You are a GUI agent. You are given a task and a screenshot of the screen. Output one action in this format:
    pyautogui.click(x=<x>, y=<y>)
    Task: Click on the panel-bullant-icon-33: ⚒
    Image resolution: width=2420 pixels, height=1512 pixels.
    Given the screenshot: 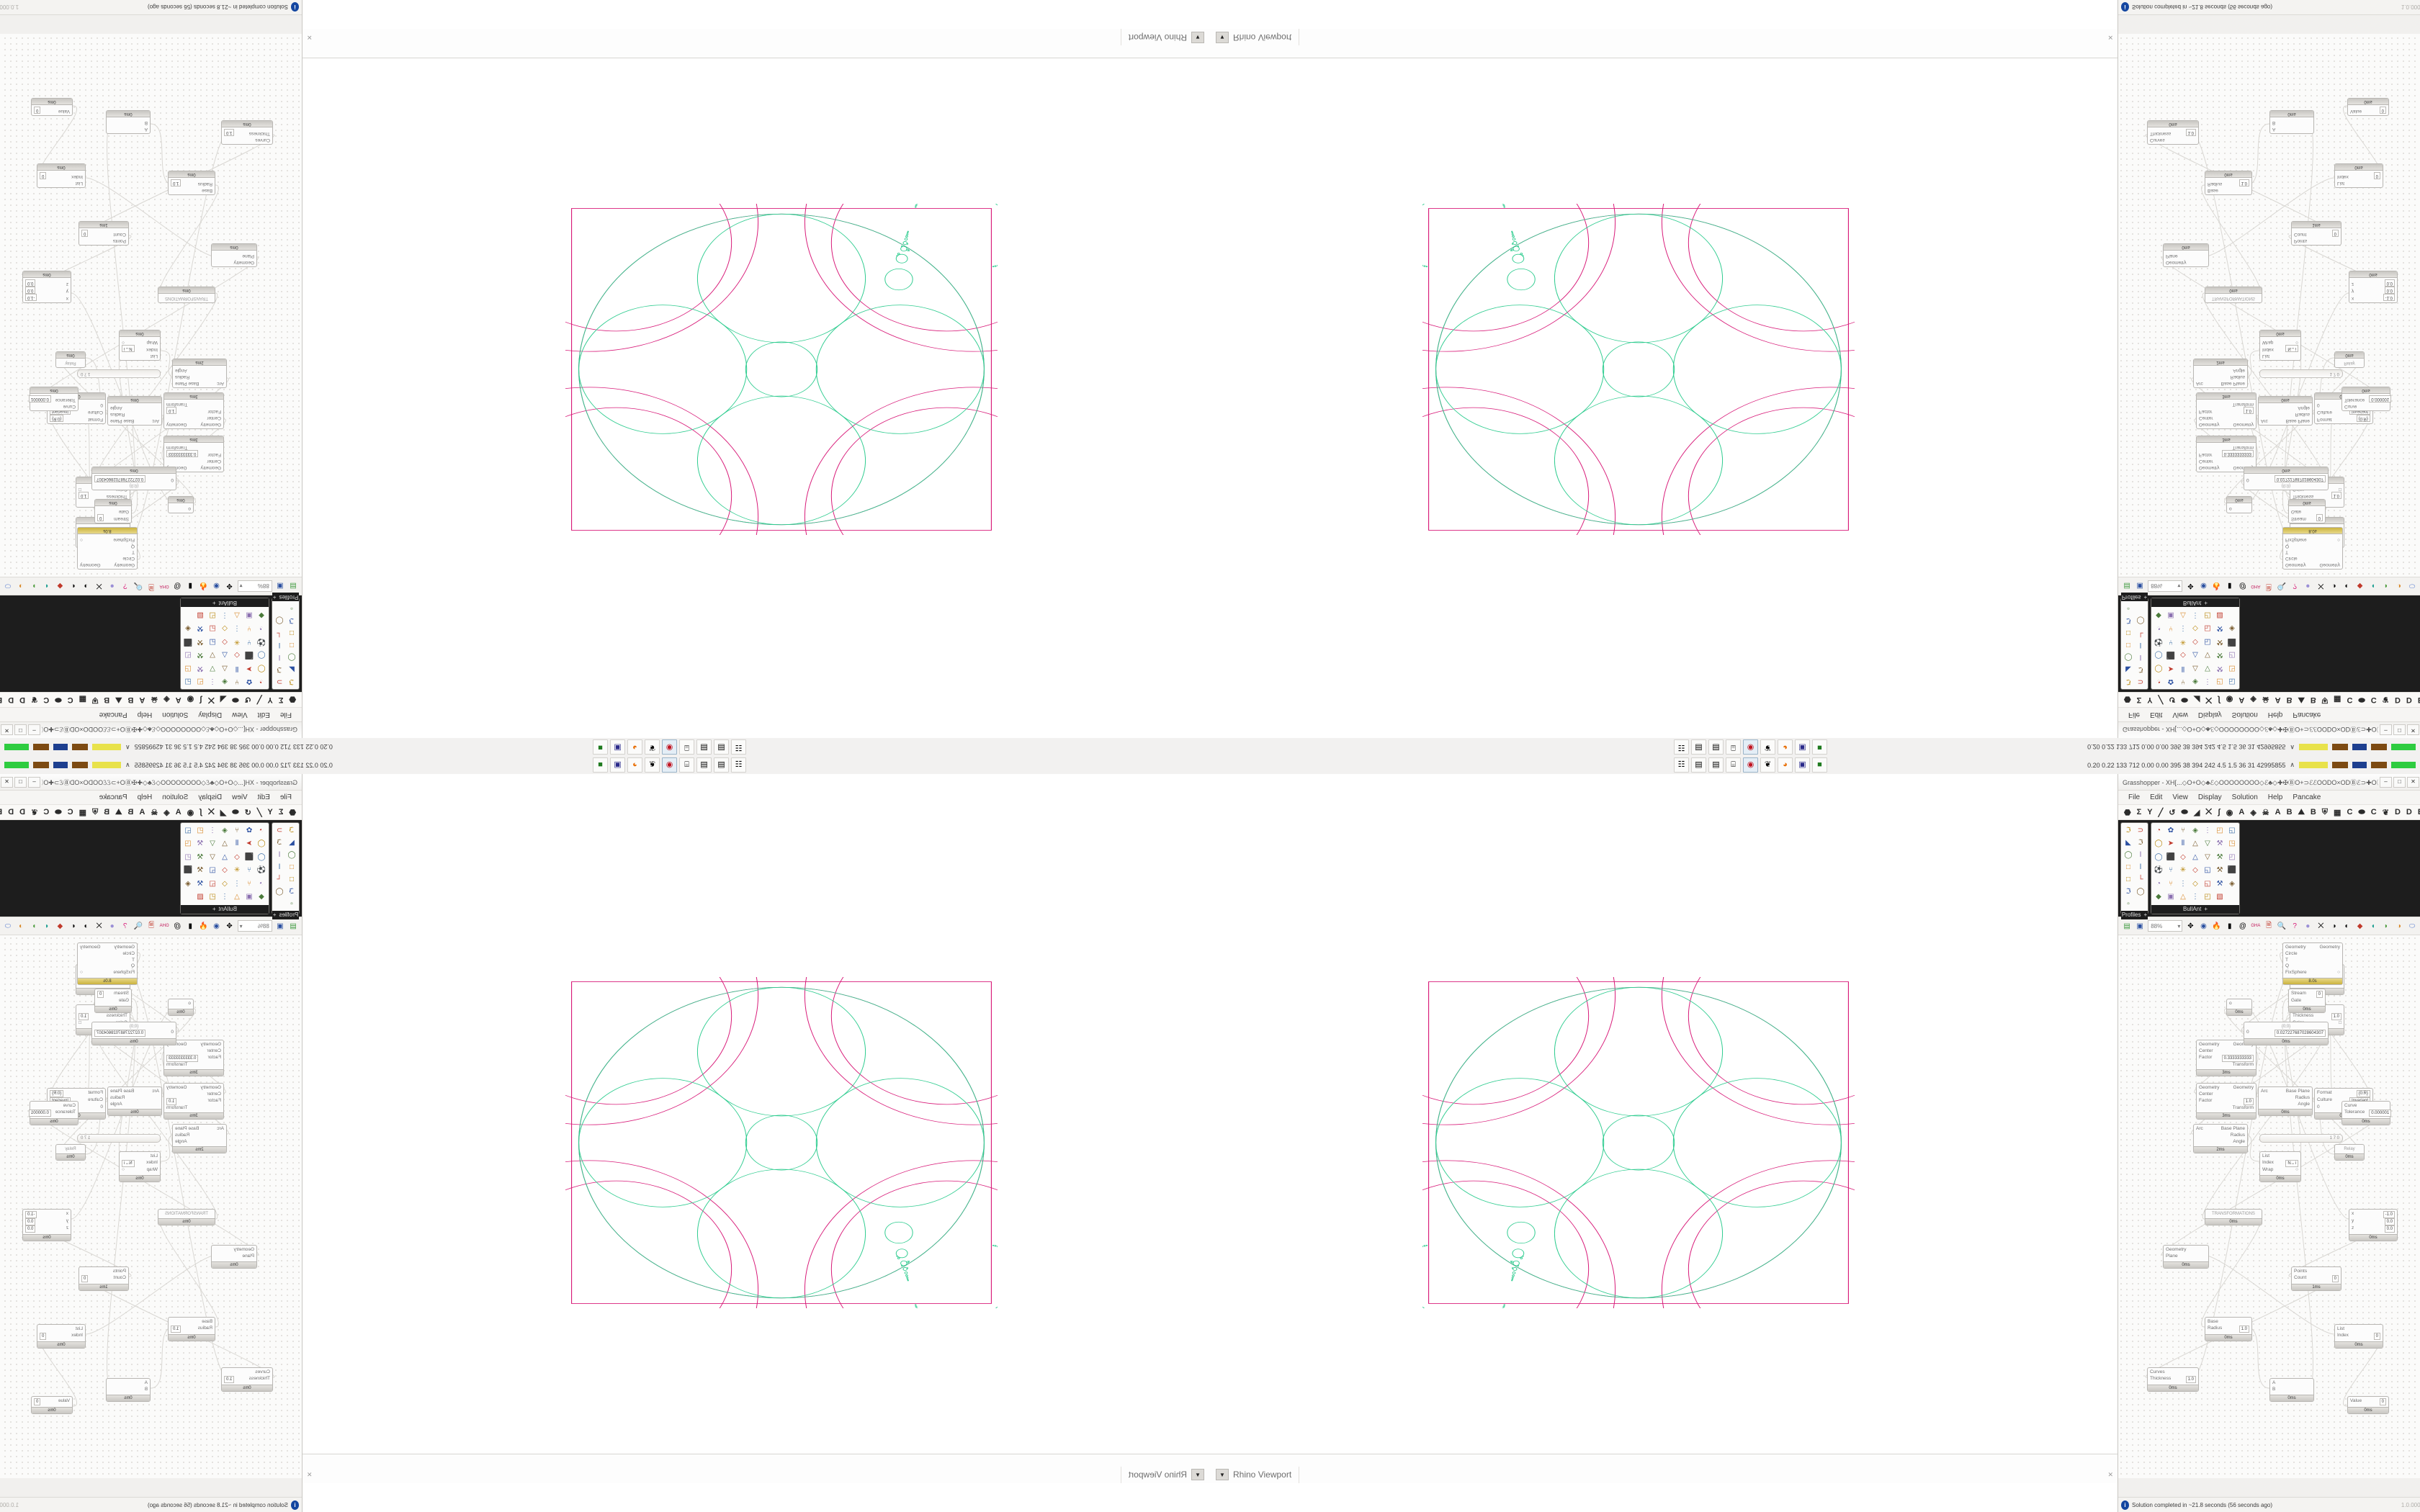 What is the action you would take?
    pyautogui.click(x=2219, y=883)
    